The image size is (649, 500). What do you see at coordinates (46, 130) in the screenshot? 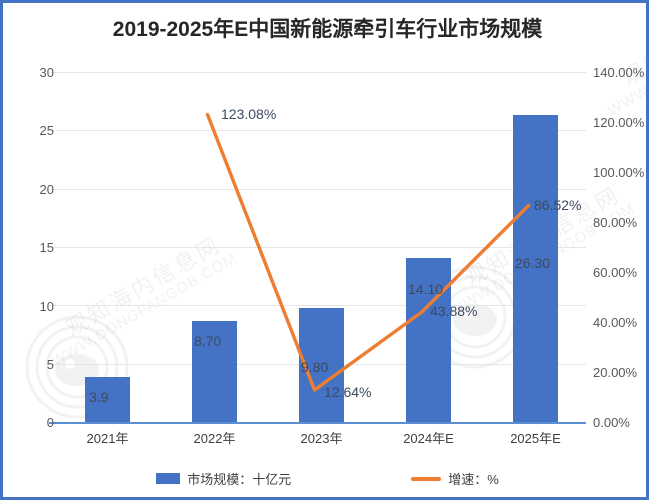
I see `y-axis-left-tick-25: 25` at bounding box center [46, 130].